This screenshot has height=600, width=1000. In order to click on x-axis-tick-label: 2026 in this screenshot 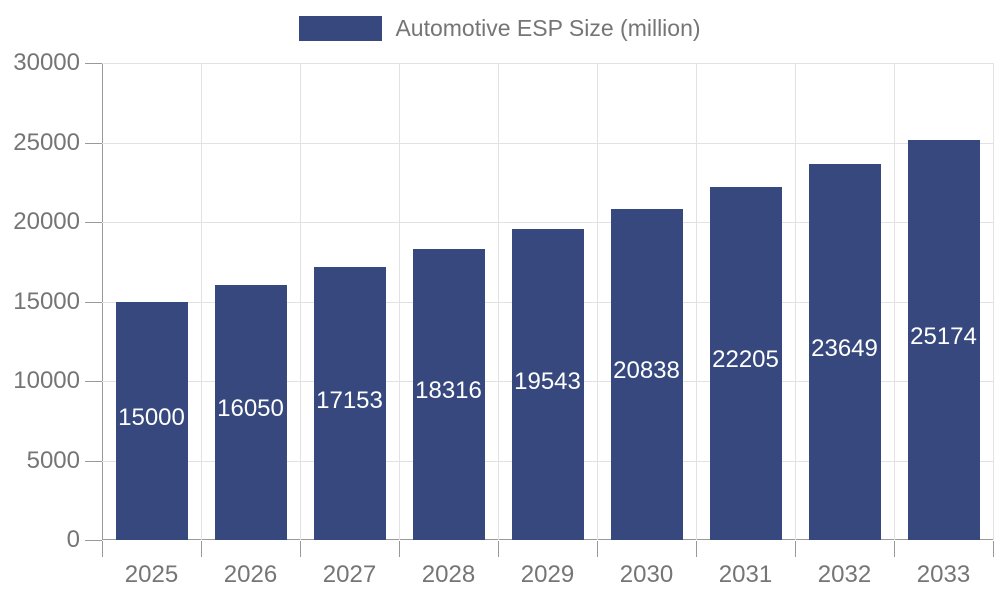, I will do `click(250, 574)`.